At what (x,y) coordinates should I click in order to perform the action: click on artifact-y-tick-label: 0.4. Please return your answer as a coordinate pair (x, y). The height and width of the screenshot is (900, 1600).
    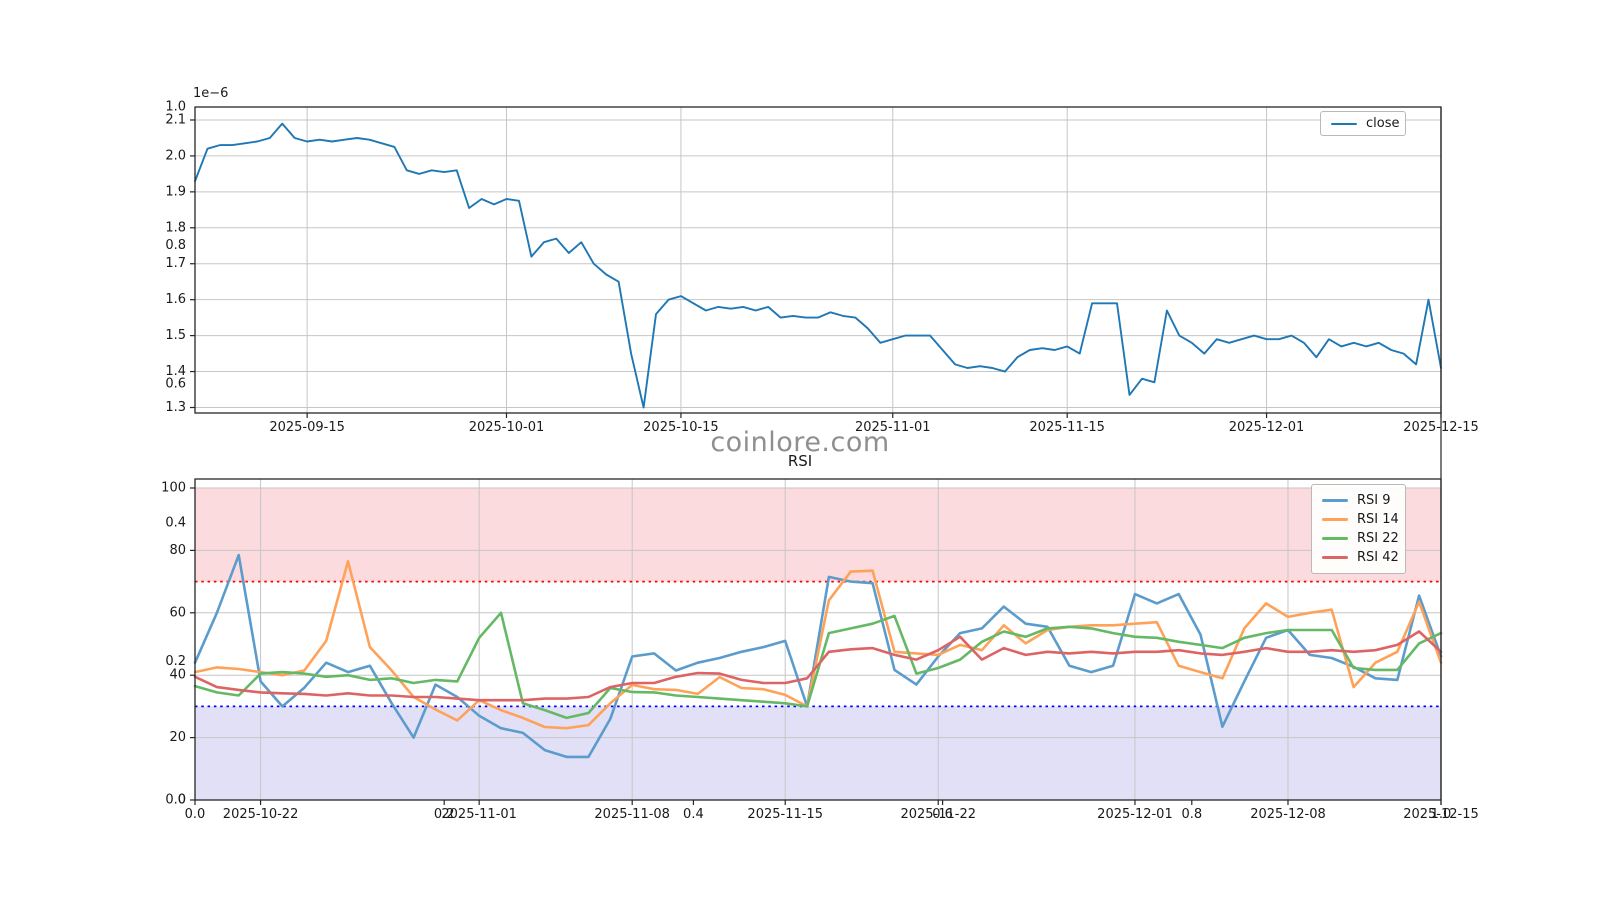
    Looking at the image, I should click on (175, 522).